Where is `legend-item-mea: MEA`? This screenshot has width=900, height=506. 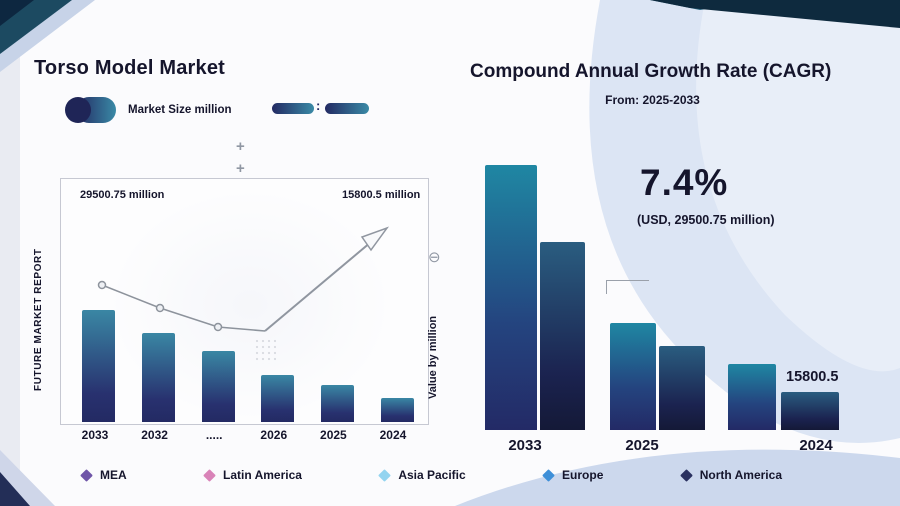 legend-item-mea: MEA is located at coordinates (103, 475).